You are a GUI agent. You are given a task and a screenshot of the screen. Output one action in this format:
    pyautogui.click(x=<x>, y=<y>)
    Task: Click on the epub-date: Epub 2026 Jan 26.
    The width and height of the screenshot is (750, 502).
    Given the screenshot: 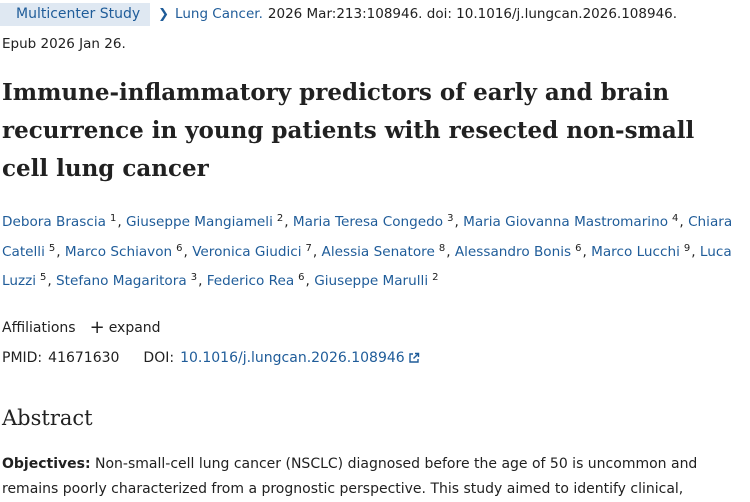 What is the action you would take?
    pyautogui.click(x=64, y=44)
    